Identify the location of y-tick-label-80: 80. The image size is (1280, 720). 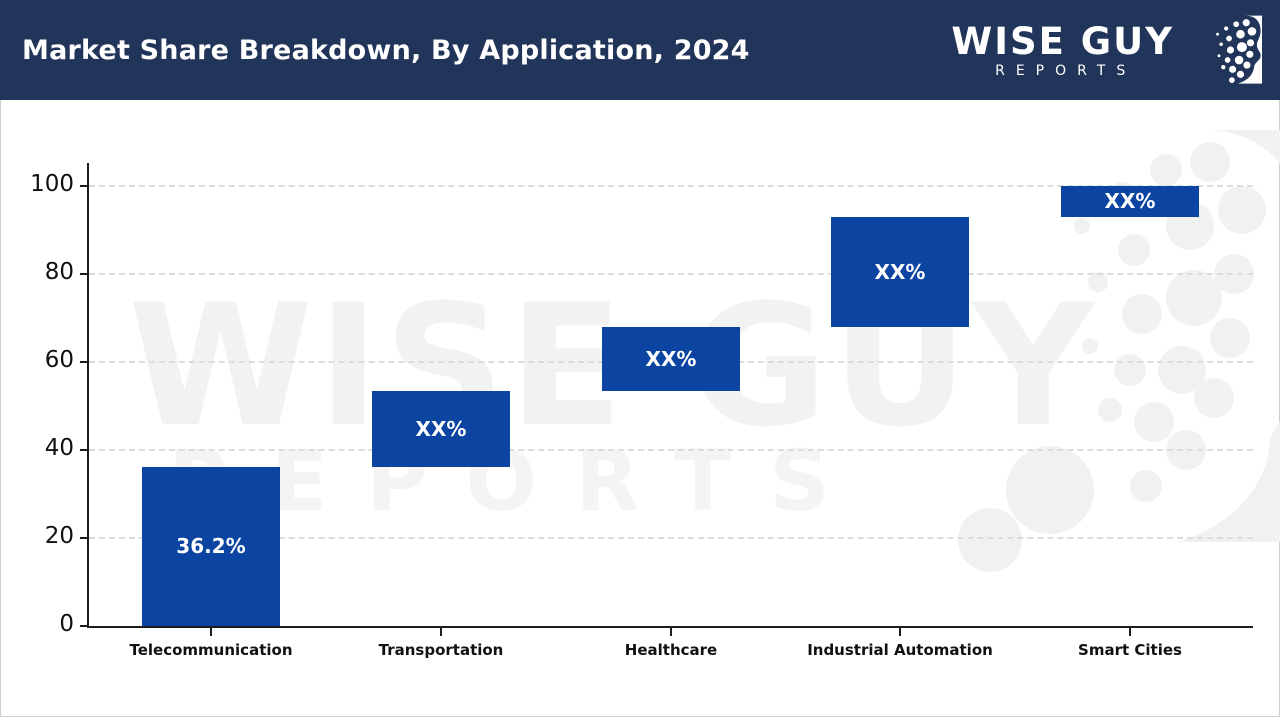
(59, 272).